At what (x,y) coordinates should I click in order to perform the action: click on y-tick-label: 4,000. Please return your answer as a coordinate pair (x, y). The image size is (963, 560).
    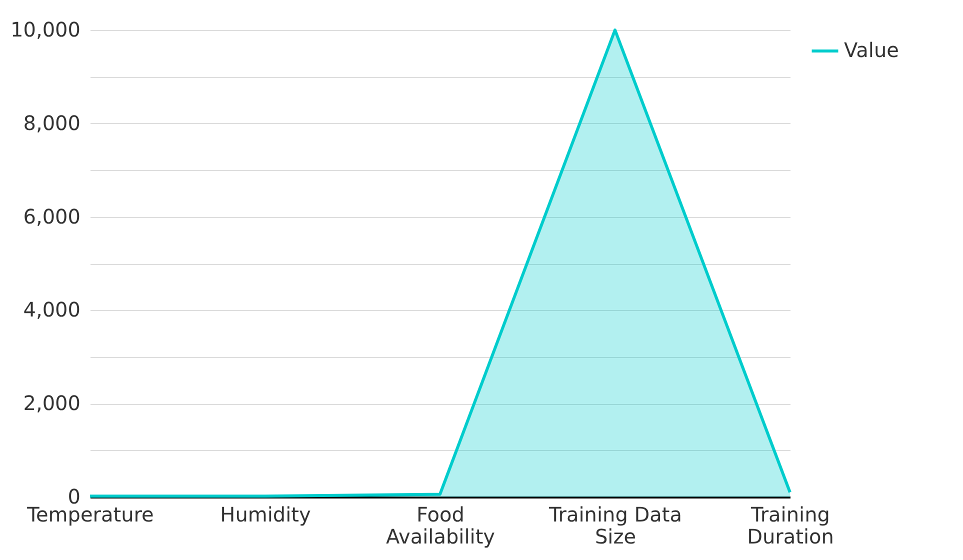
    Looking at the image, I should click on (51, 310).